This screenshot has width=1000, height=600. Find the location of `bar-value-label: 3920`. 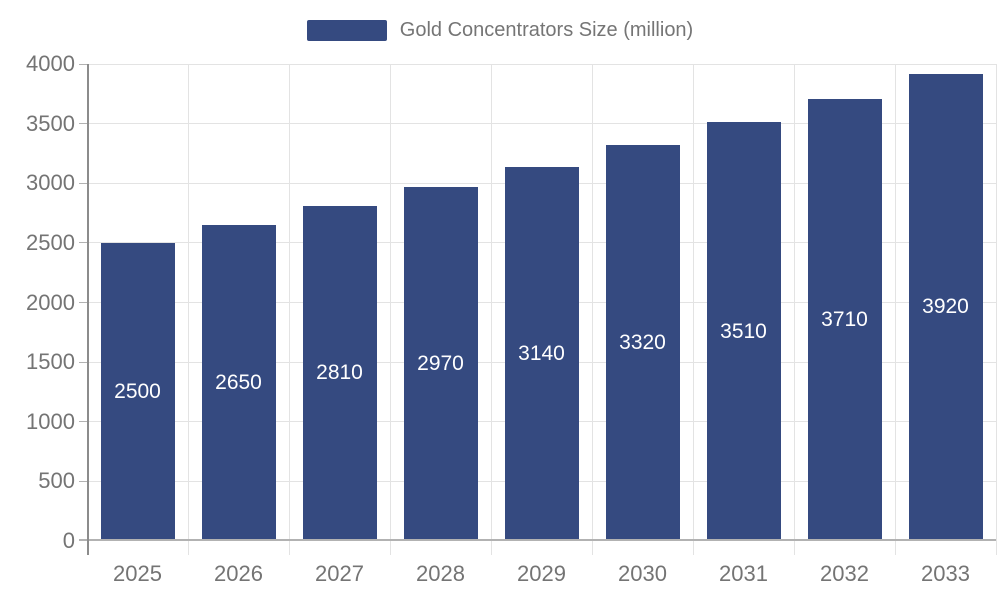

bar-value-label: 3920 is located at coordinates (945, 307).